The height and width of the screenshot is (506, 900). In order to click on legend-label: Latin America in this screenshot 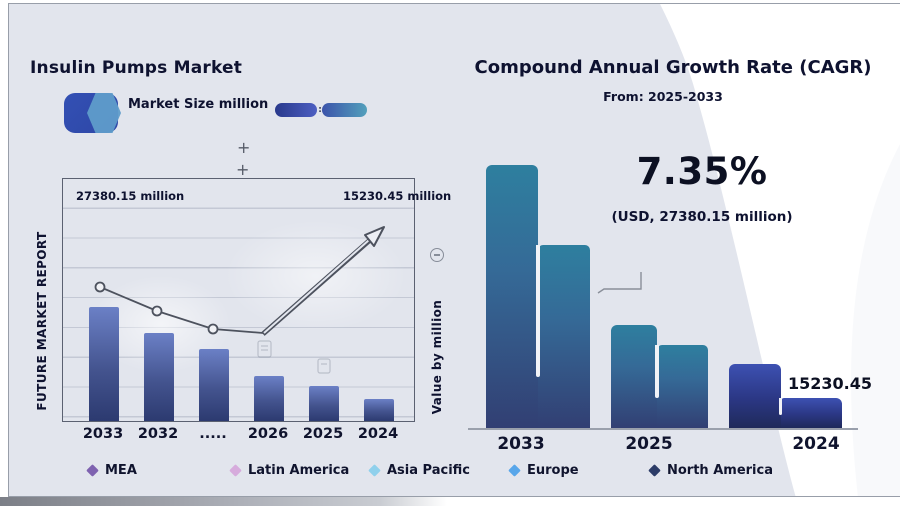, I will do `click(299, 470)`.